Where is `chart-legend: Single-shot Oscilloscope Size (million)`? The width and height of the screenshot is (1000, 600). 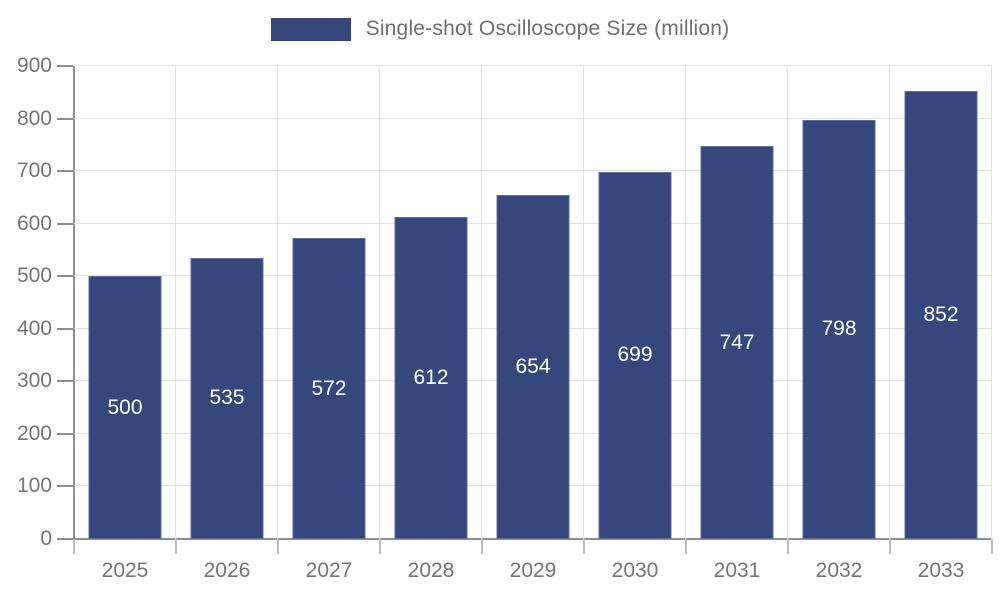 chart-legend: Single-shot Oscilloscope Size (million) is located at coordinates (500, 29).